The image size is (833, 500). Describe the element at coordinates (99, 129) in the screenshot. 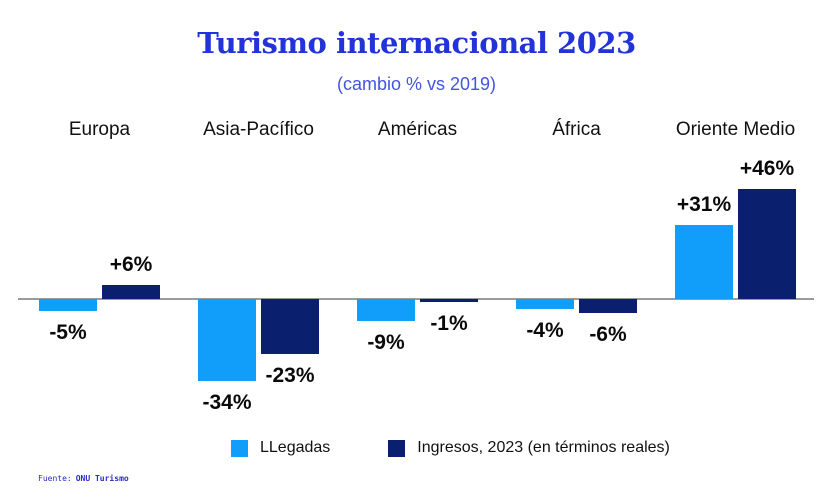

I see `category-label: Europa` at that location.